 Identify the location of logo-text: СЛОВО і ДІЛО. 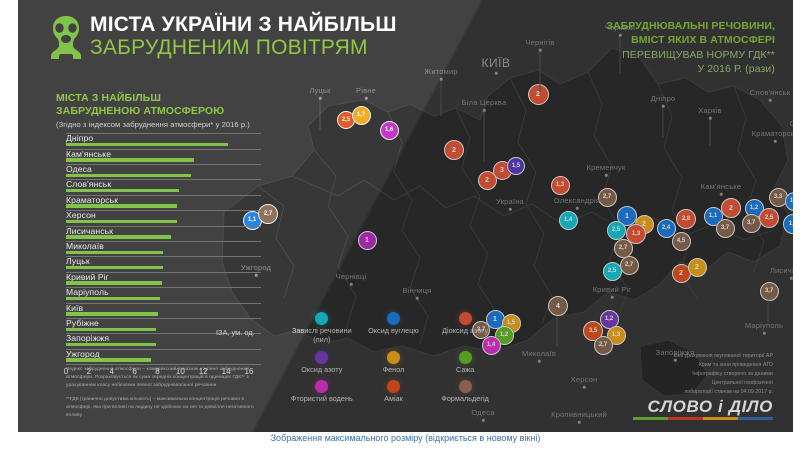
(710, 406).